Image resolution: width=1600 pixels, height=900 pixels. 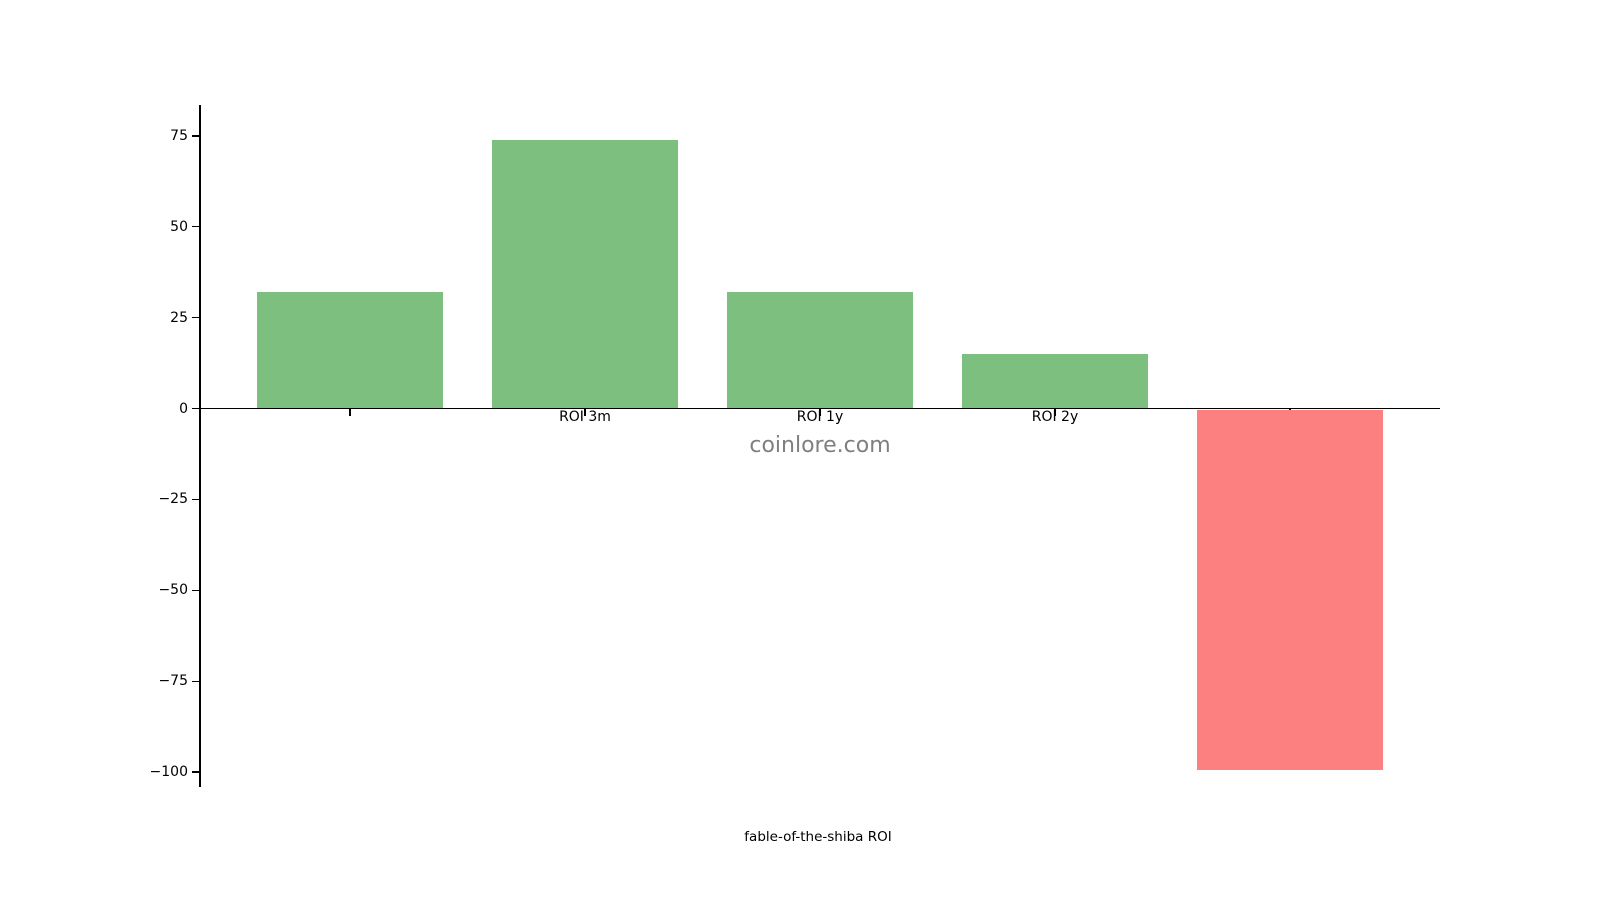 I want to click on chart-title: fable-of-the-shiba ROI, so click(x=818, y=837).